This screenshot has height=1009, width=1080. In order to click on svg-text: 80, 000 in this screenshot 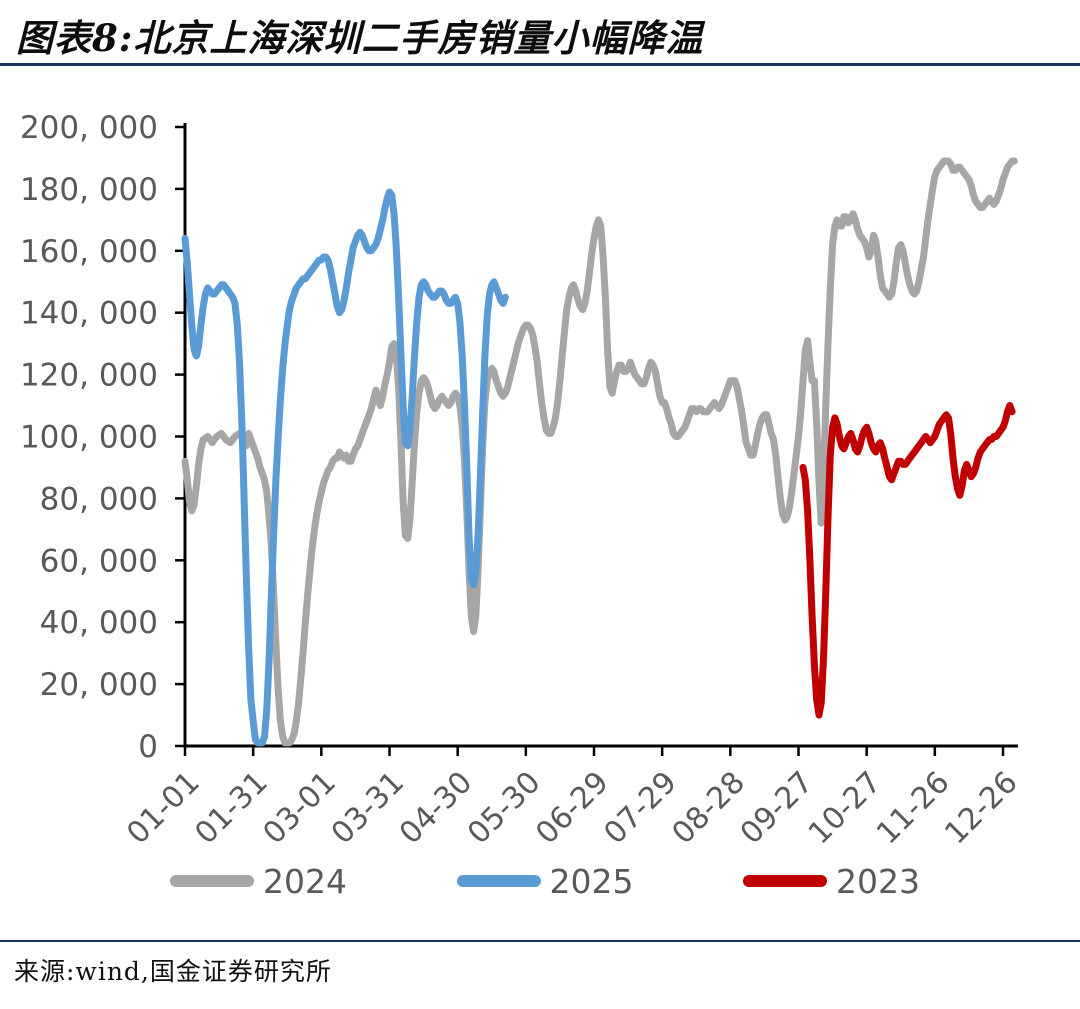, I will do `click(99, 499)`.